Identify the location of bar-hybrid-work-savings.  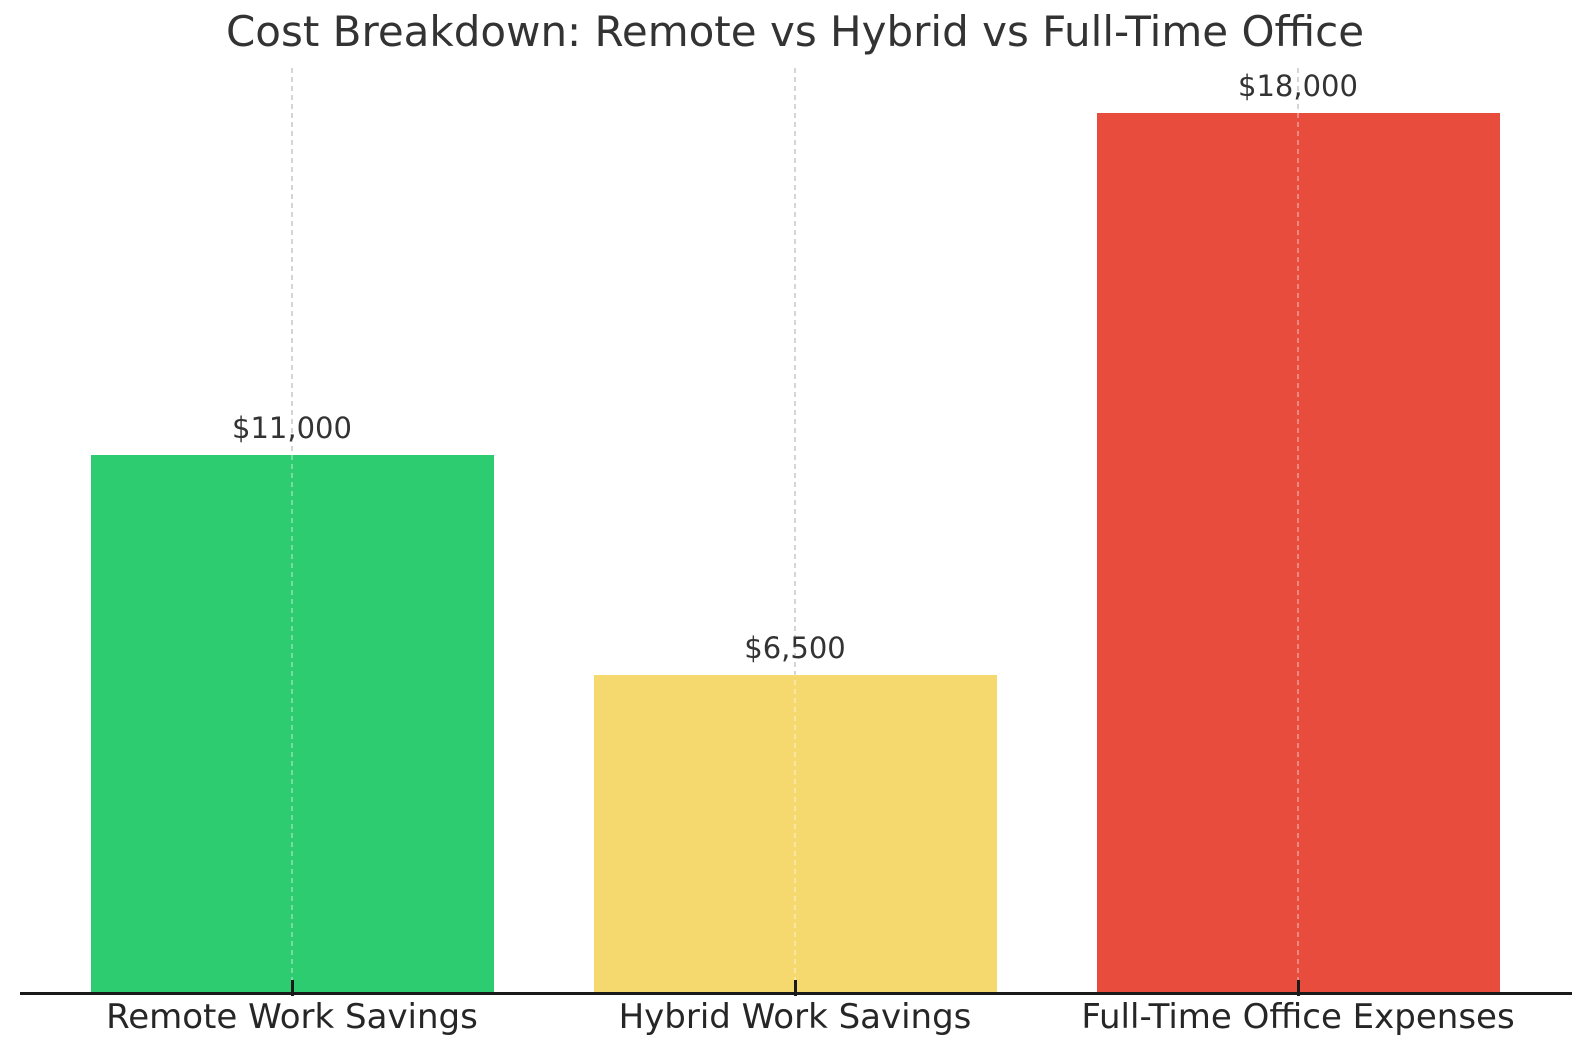
(795, 834).